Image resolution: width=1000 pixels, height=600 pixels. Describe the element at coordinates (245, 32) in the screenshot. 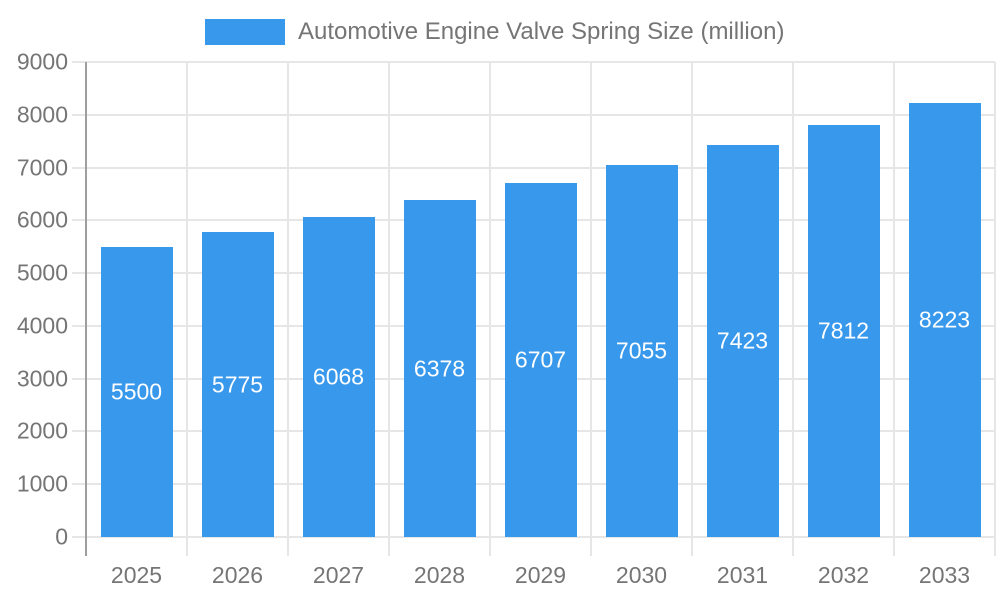

I see `legend-swatch` at that location.